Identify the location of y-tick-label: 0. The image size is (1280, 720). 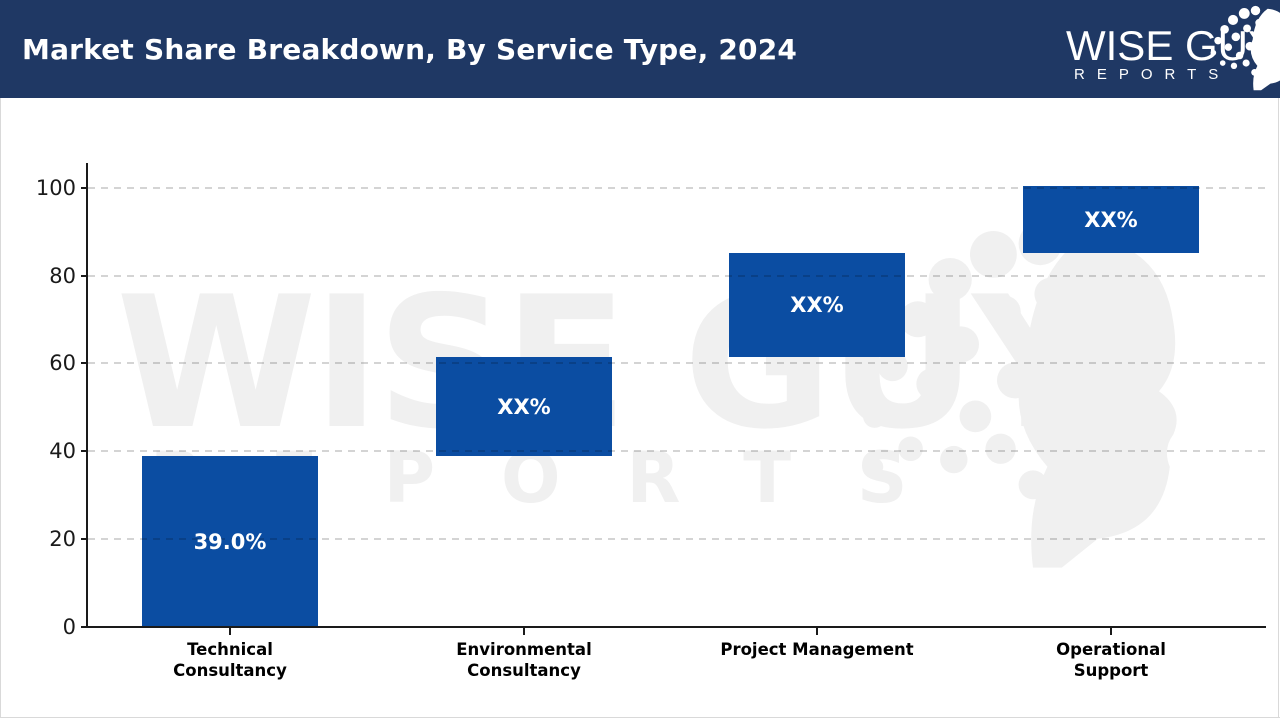
(69, 627).